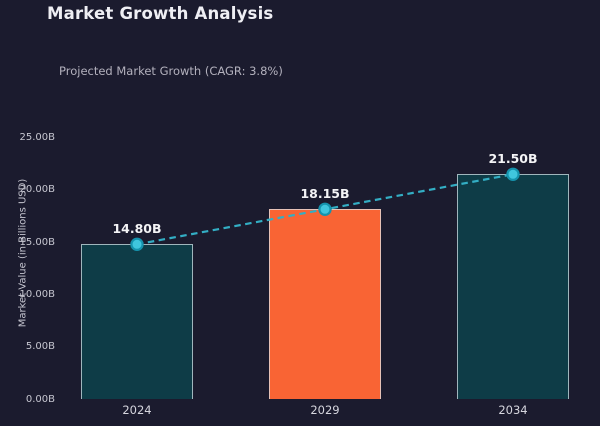  Describe the element at coordinates (137, 229) in the screenshot. I see `bar-value-label: 14.80B` at that location.